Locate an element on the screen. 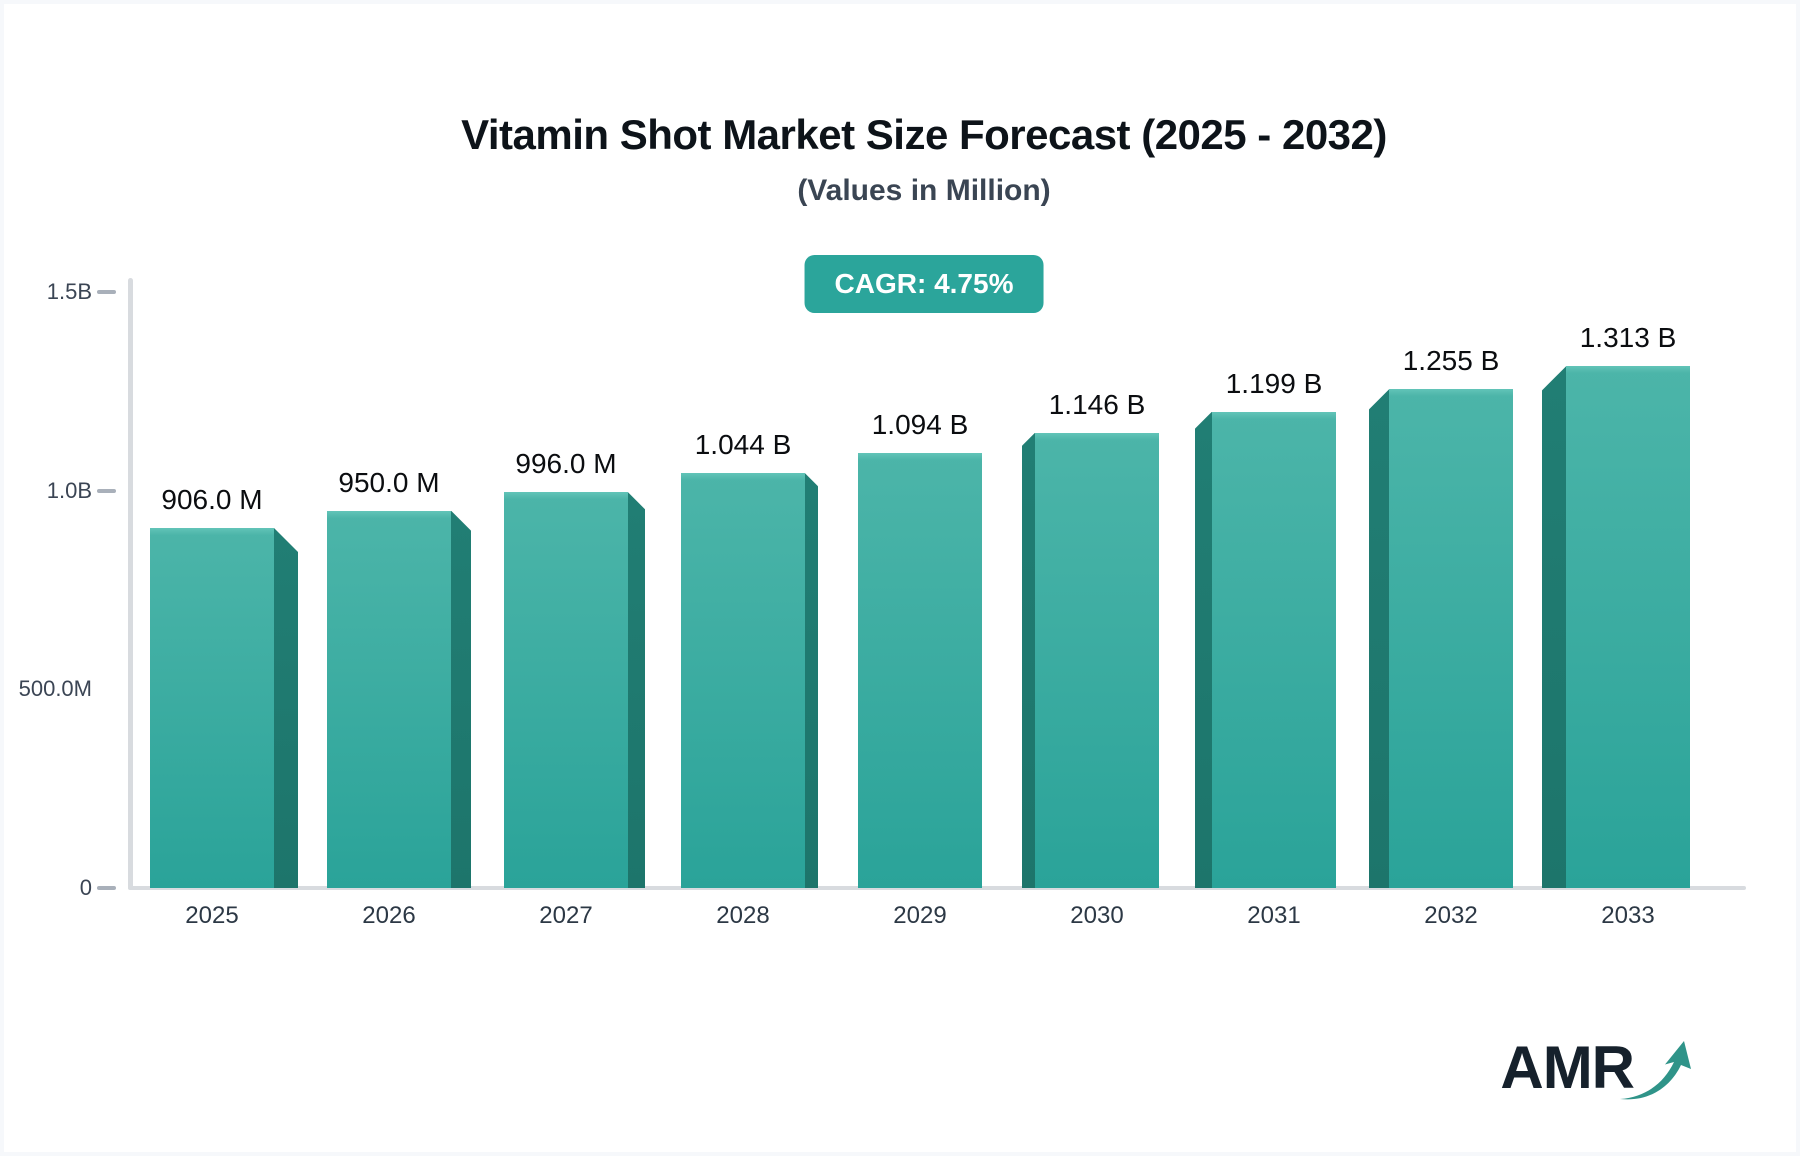 Image resolution: width=1800 pixels, height=1156 pixels. x-tick-label-2030: 2030 is located at coordinates (1097, 915).